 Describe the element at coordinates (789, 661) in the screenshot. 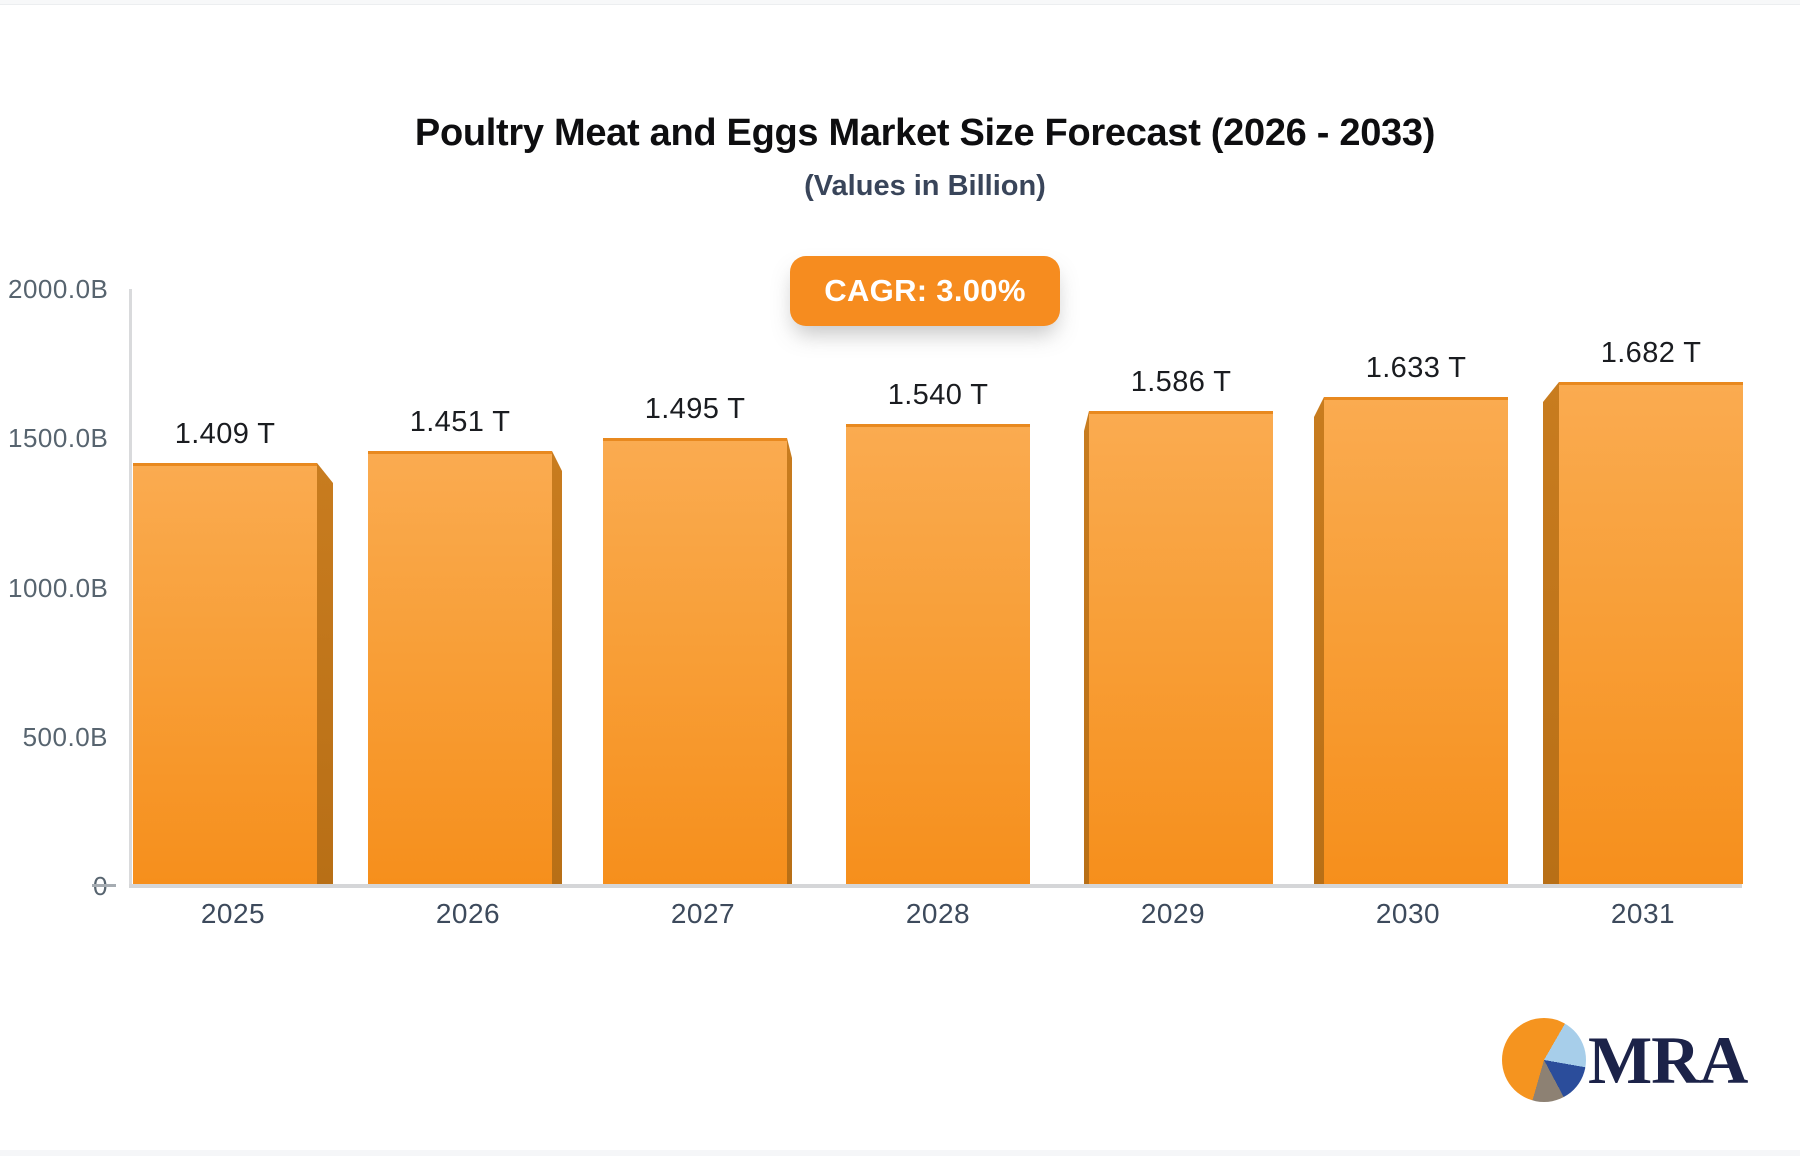

I see `bar-3d-side-2027` at that location.